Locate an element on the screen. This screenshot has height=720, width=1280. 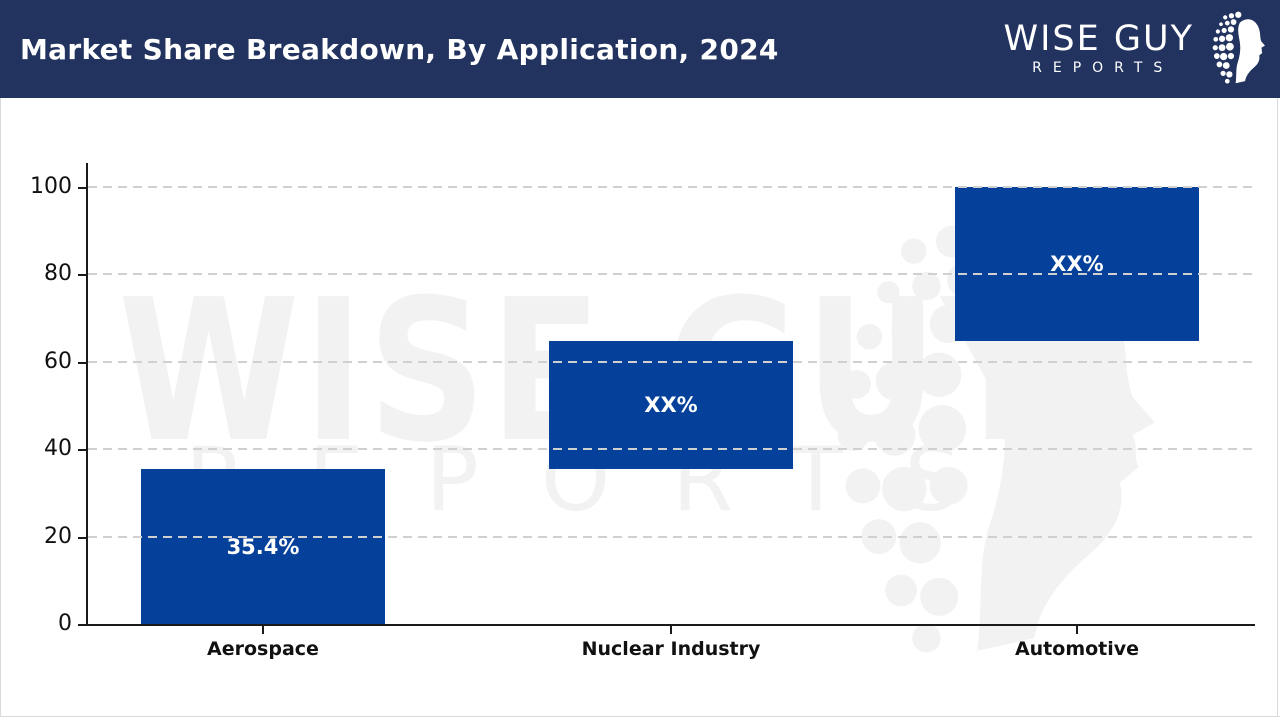
bar-automotive: XX% is located at coordinates (1077, 264).